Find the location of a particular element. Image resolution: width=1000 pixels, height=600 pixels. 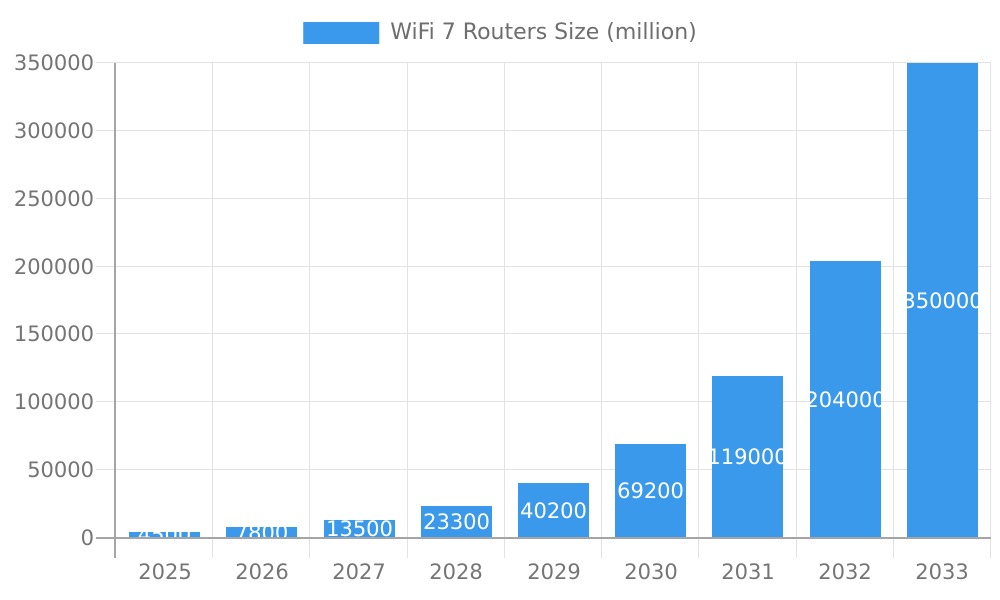

bar-value-label: 40200 is located at coordinates (553, 510).